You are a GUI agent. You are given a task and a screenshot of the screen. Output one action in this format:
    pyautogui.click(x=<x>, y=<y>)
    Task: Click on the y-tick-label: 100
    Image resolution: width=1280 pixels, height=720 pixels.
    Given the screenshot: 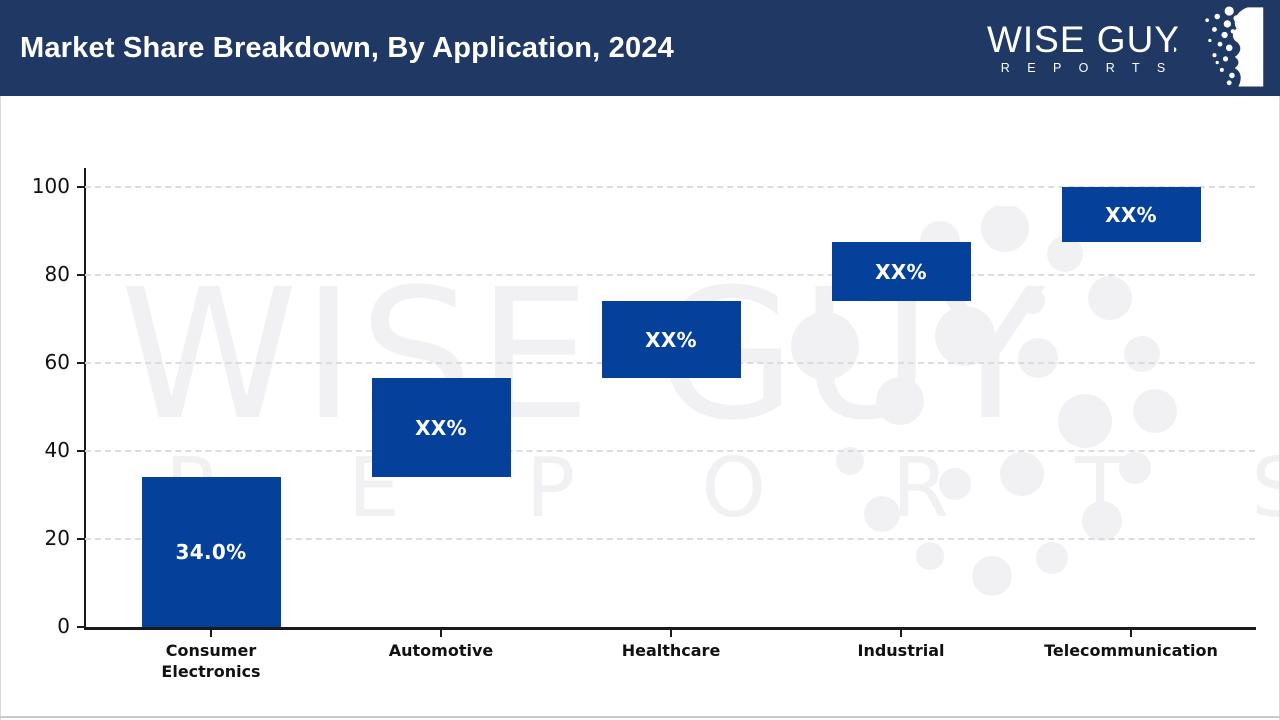 What is the action you would take?
    pyautogui.click(x=50, y=186)
    